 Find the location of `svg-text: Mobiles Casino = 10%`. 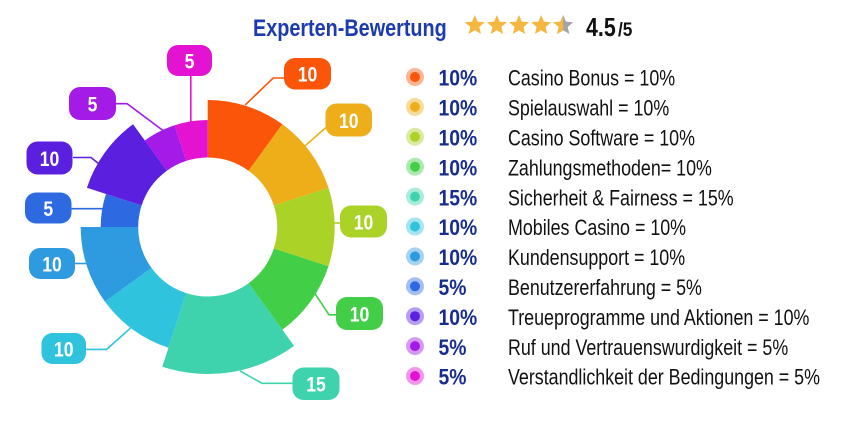

svg-text: Mobiles Casino = 10% is located at coordinates (597, 229).